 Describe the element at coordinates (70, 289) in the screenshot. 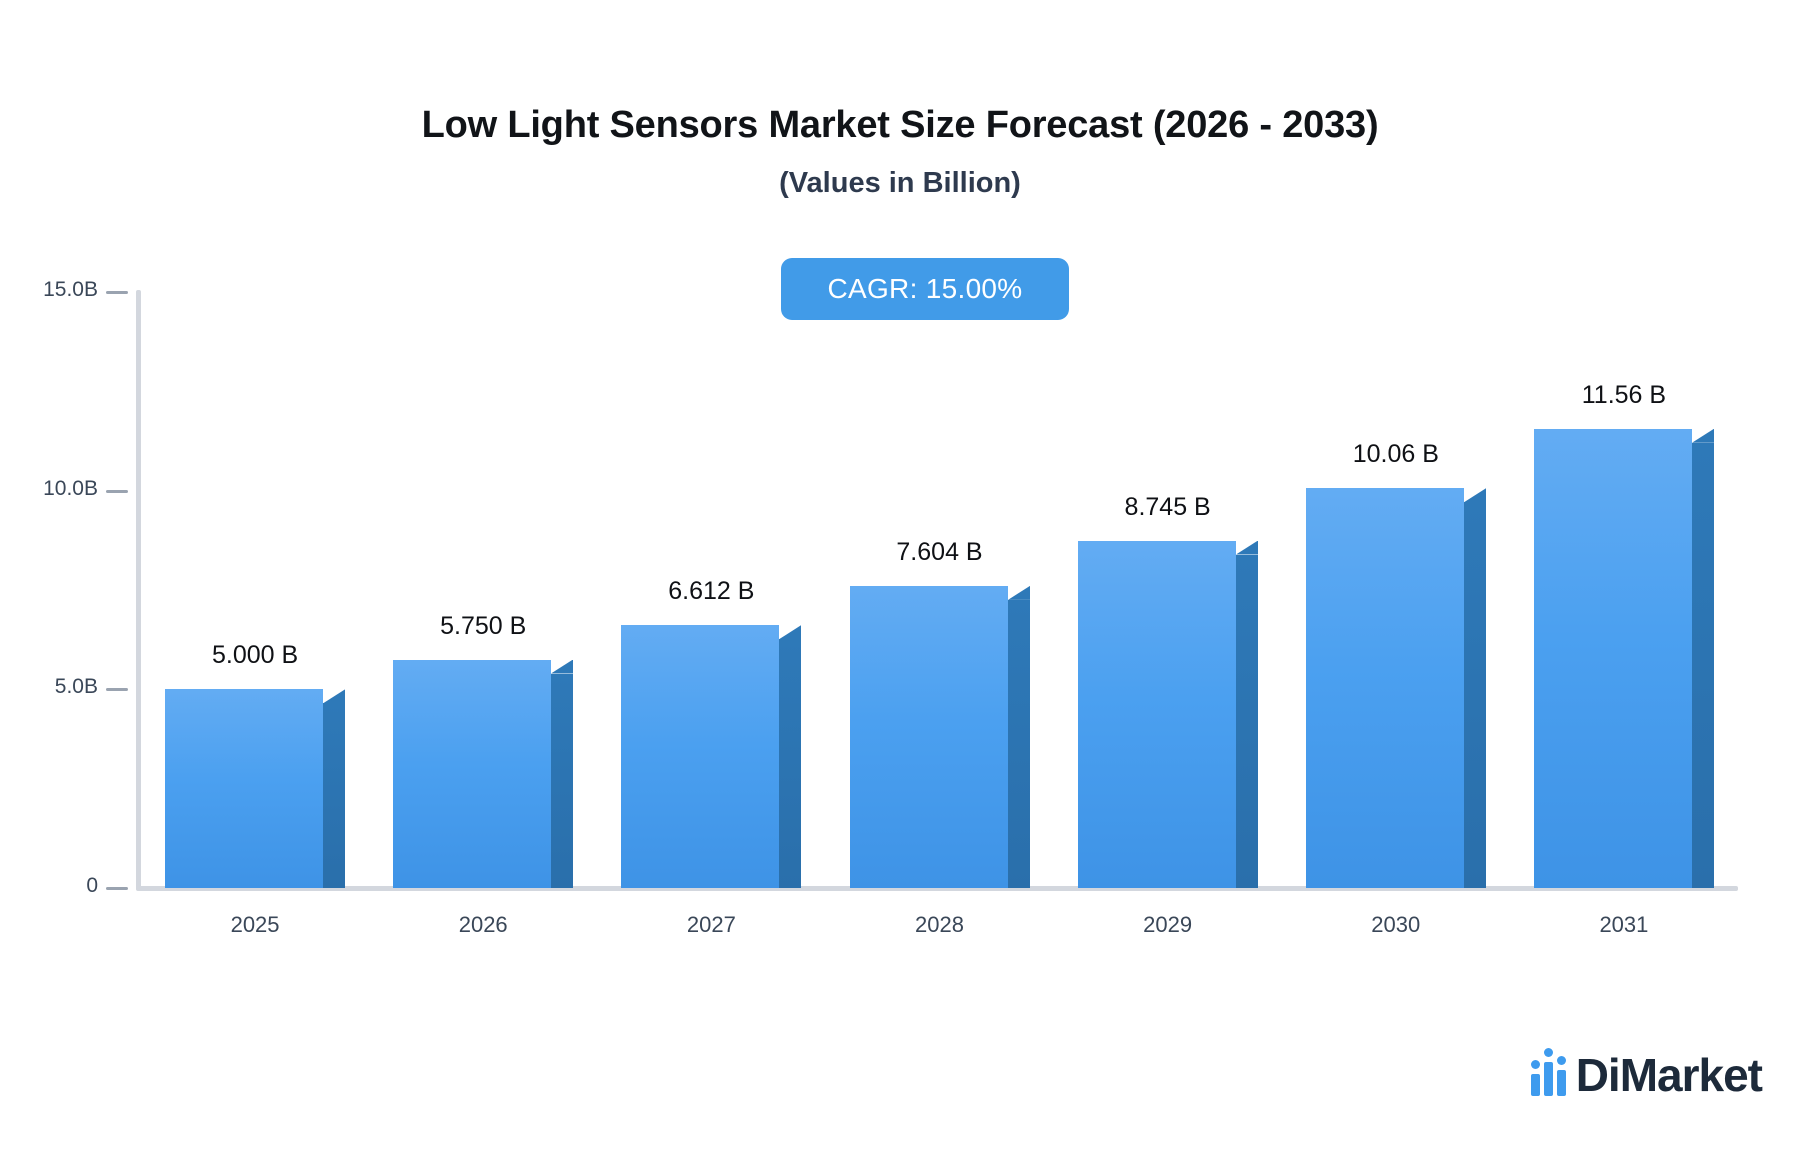

I see `y-axis-tick-label: 15.0B` at that location.